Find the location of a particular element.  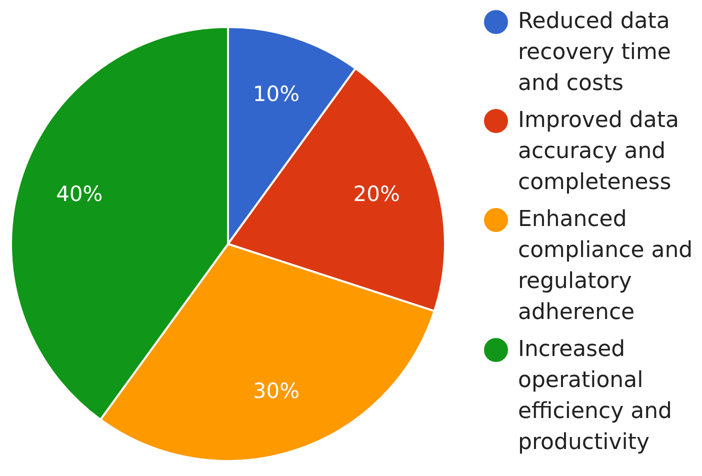

data-label: 10% is located at coordinates (276, 94).